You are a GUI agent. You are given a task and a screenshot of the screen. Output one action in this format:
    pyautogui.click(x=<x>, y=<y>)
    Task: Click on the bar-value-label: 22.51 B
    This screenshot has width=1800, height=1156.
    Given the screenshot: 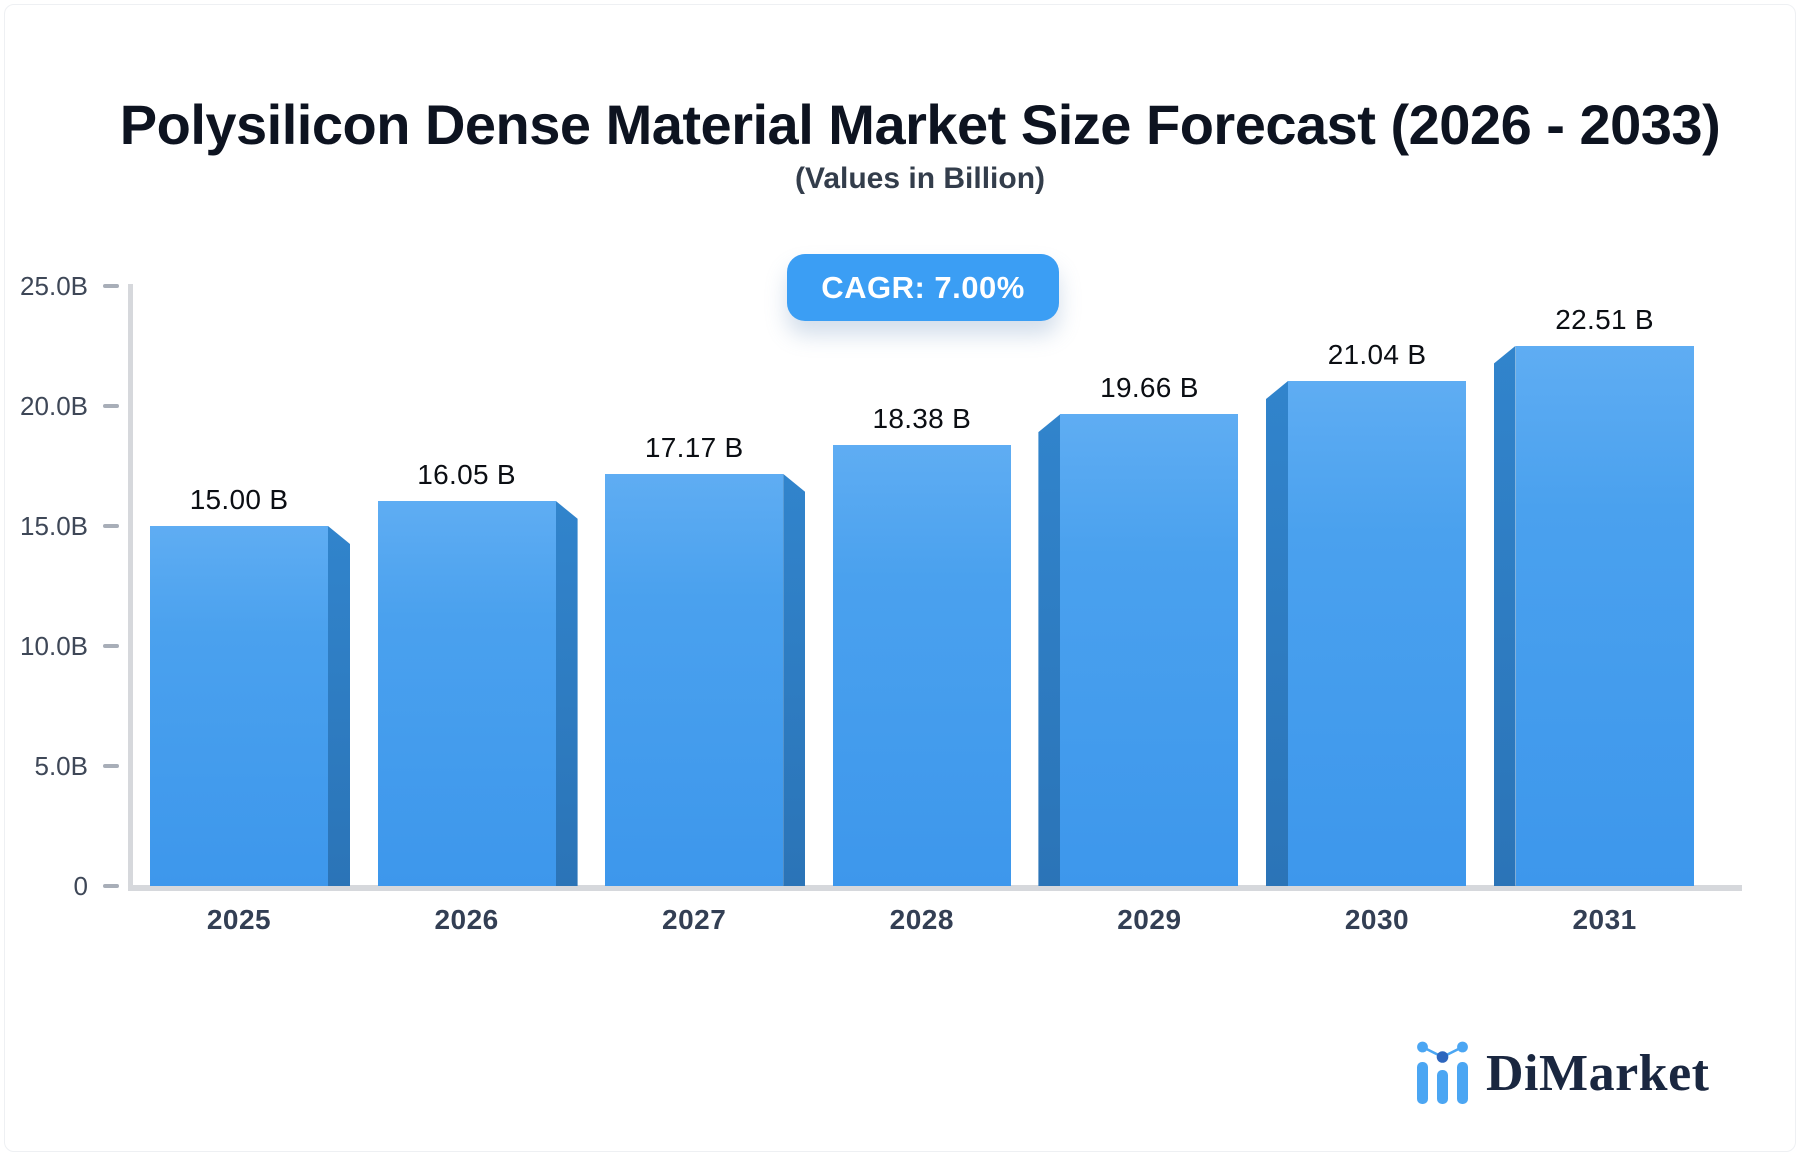 What is the action you would take?
    pyautogui.click(x=1604, y=319)
    